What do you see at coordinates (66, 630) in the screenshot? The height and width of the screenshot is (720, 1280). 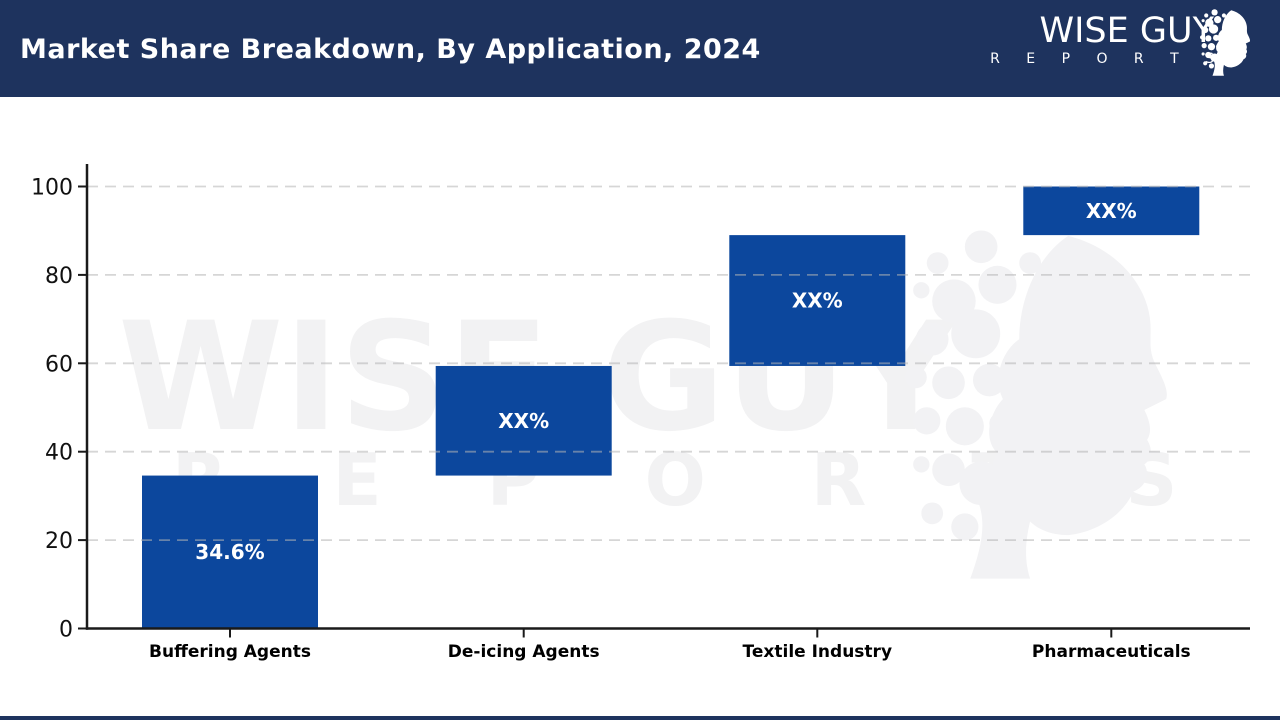 I see `ytick-label-0: 0` at bounding box center [66, 630].